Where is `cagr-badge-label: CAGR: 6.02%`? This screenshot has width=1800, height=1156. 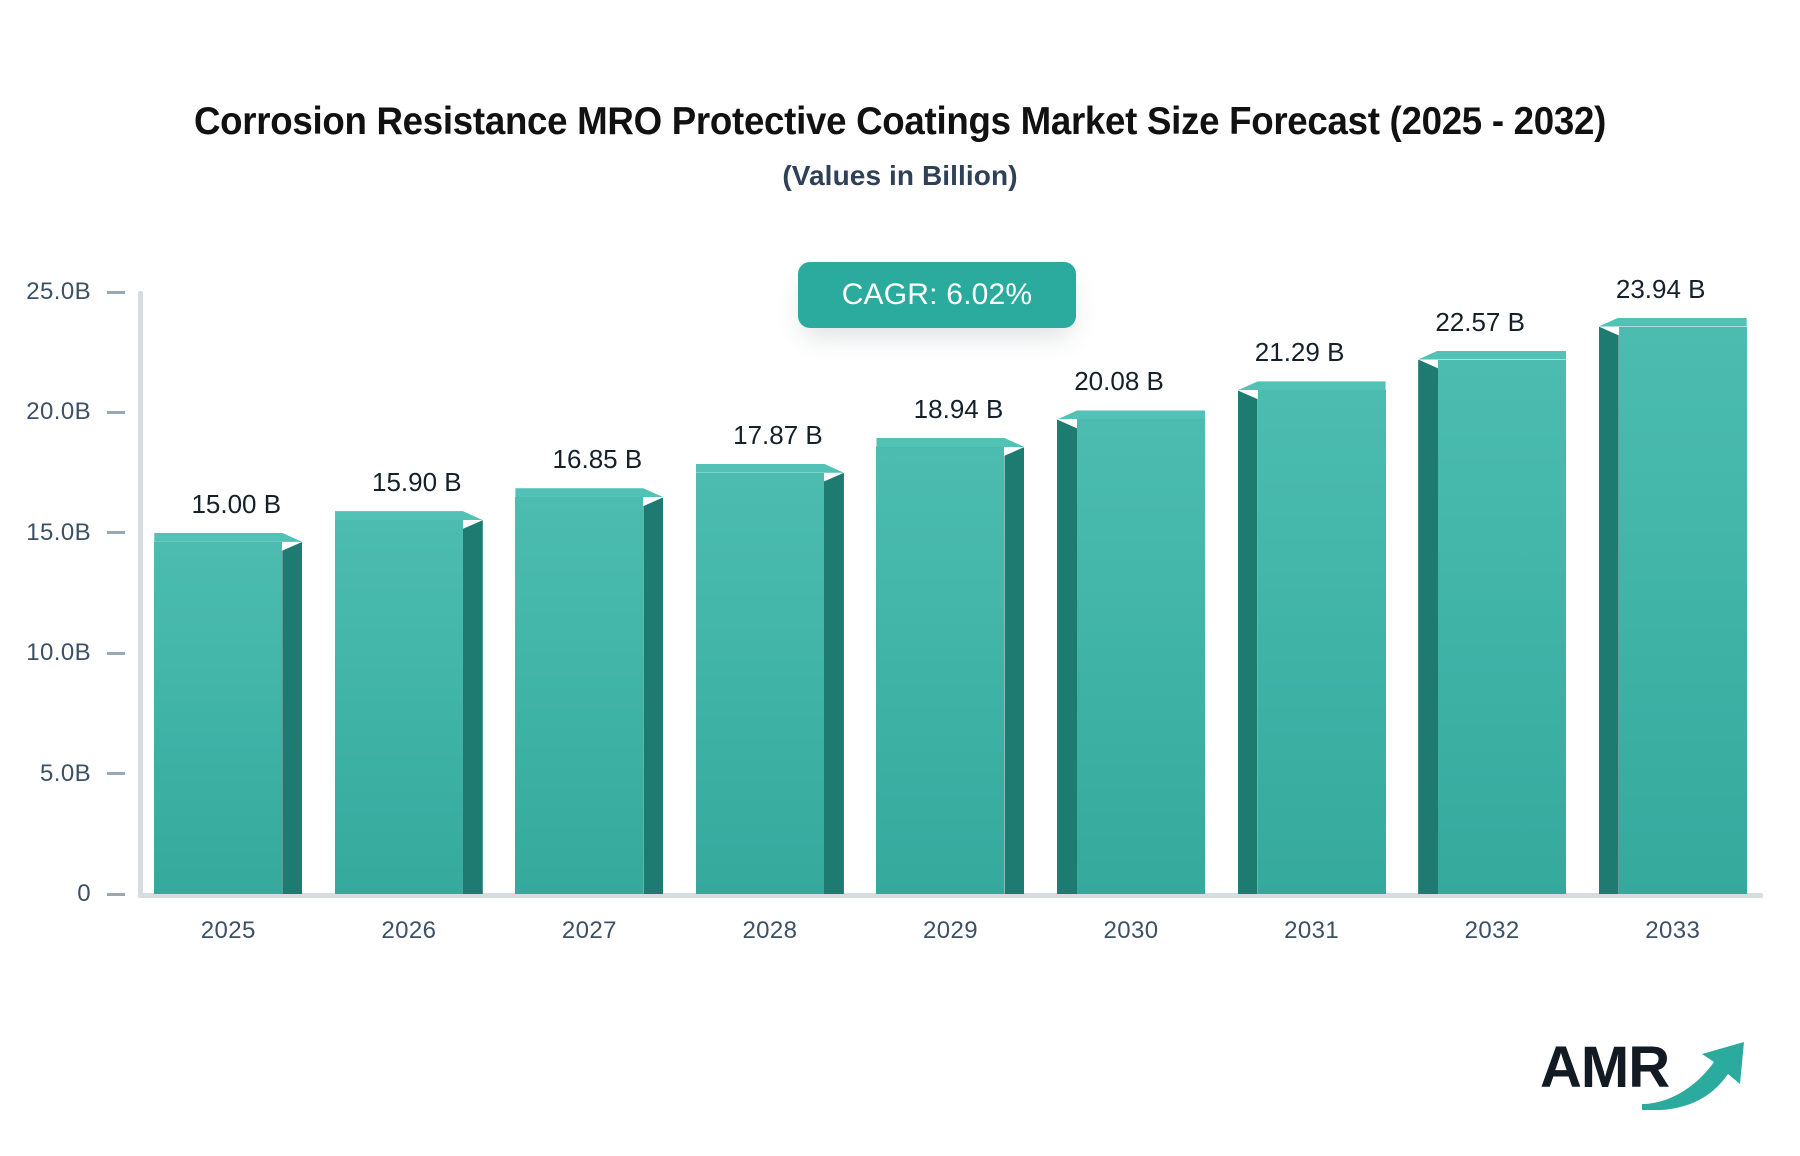 cagr-badge-label: CAGR: 6.02% is located at coordinates (937, 294).